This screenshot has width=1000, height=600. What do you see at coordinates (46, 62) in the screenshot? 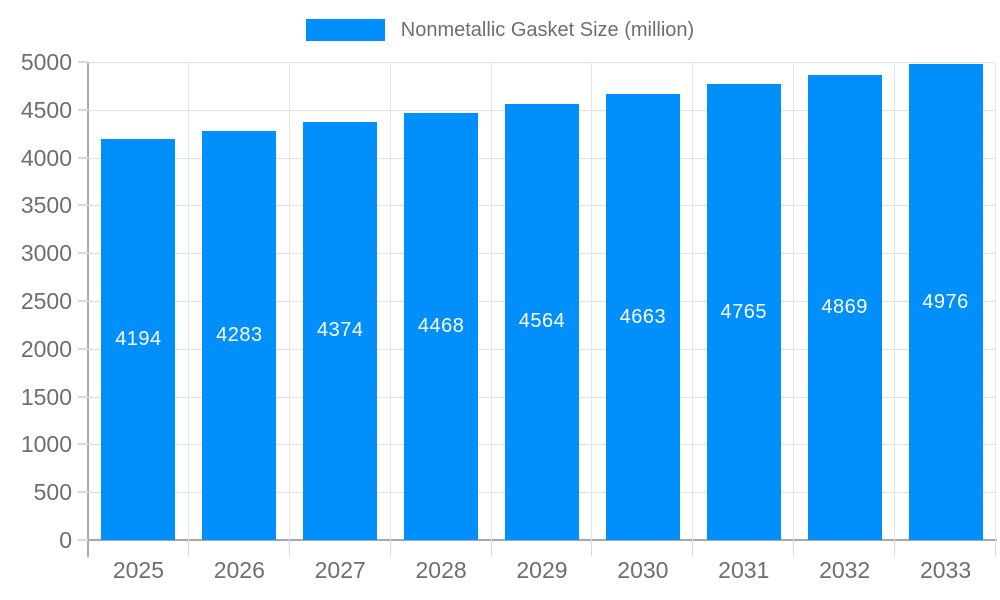
I see `y-axis-label: 5000` at bounding box center [46, 62].